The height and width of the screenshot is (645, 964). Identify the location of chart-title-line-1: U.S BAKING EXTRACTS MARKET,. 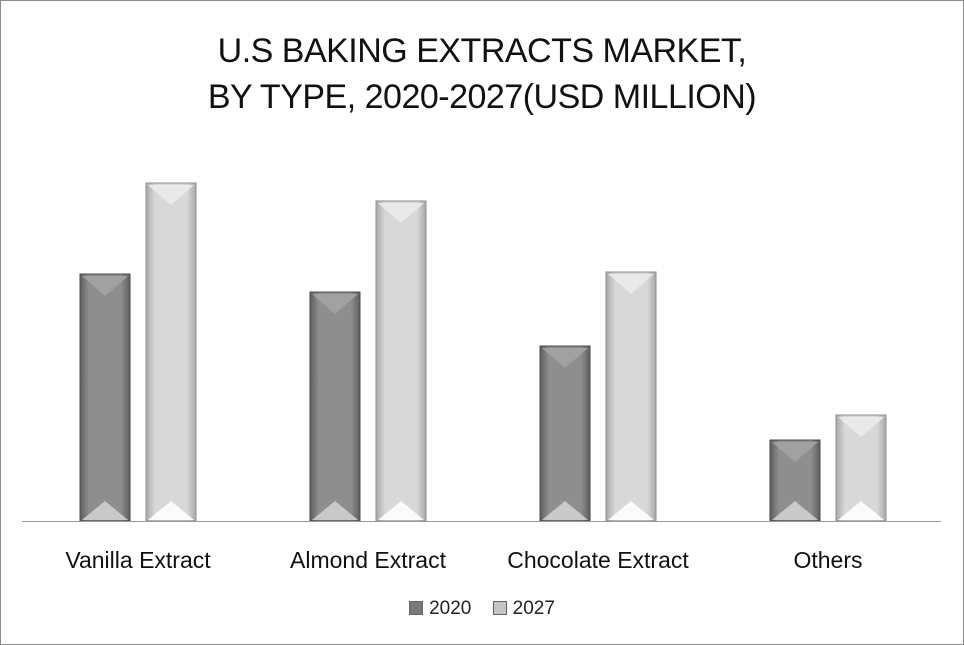
(482, 51).